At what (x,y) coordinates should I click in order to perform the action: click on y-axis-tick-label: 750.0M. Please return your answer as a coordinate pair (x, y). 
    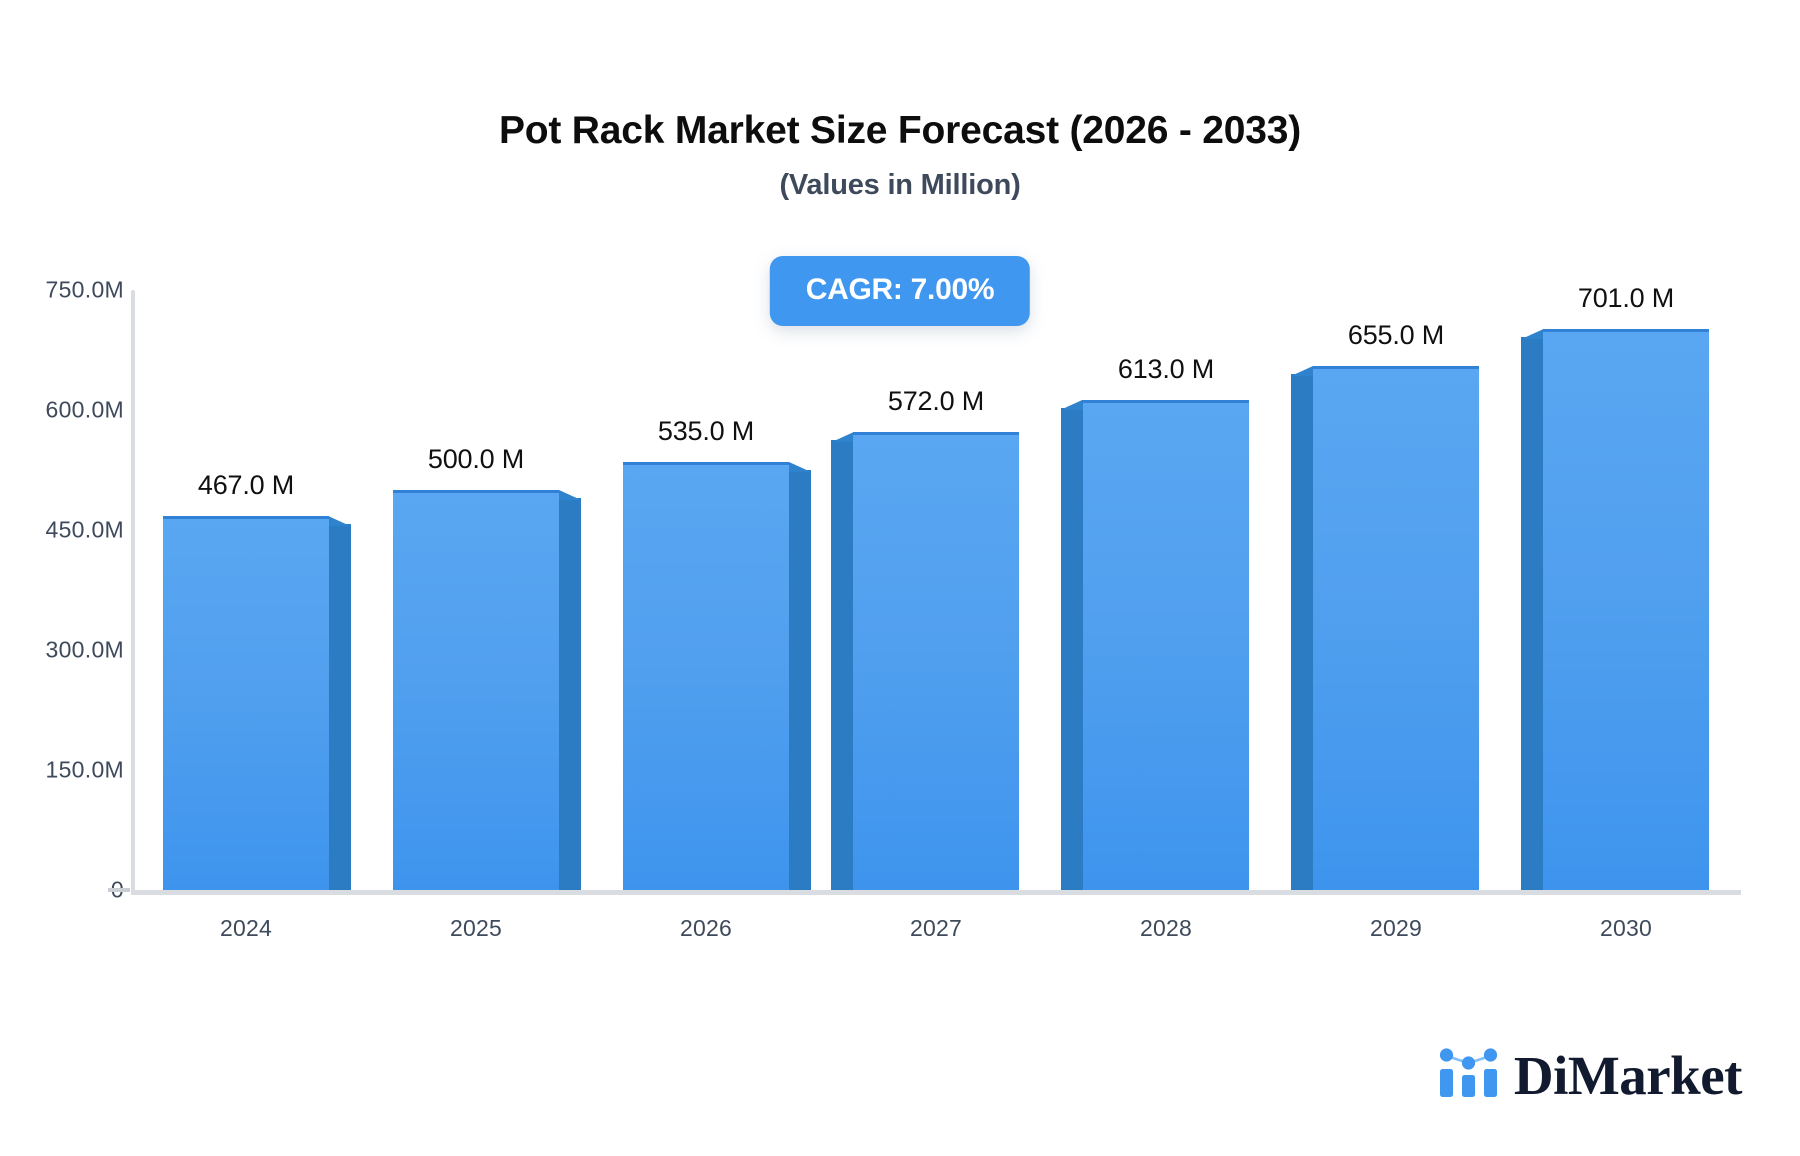
    Looking at the image, I should click on (84, 289).